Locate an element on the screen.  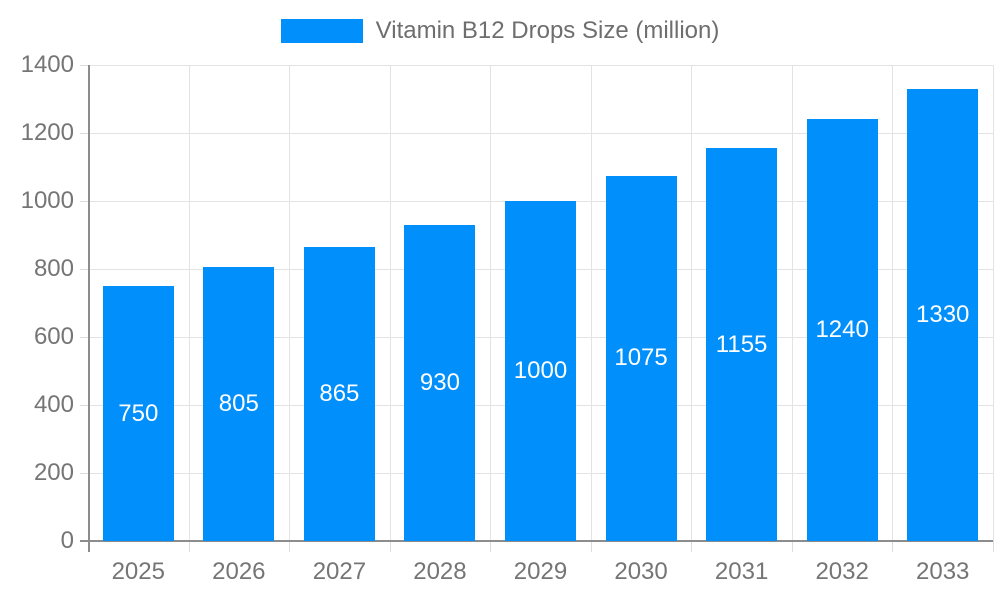
y-axis-label: 400 is located at coordinates (53, 404).